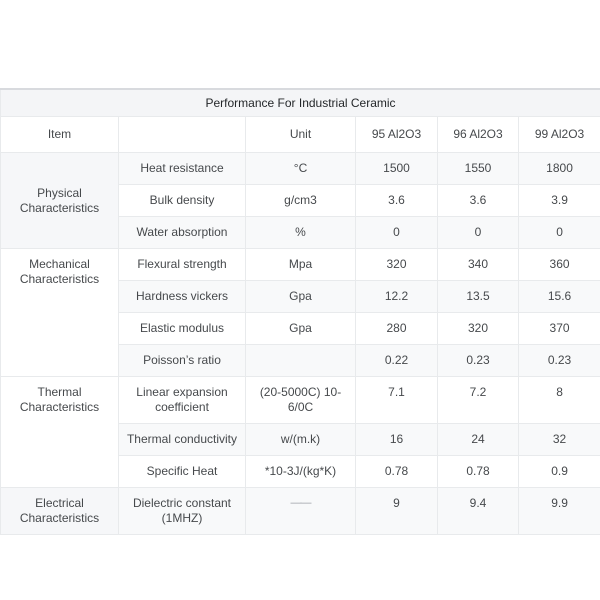 The height and width of the screenshot is (600, 600). I want to click on column-header-unit: Unit, so click(300, 134).